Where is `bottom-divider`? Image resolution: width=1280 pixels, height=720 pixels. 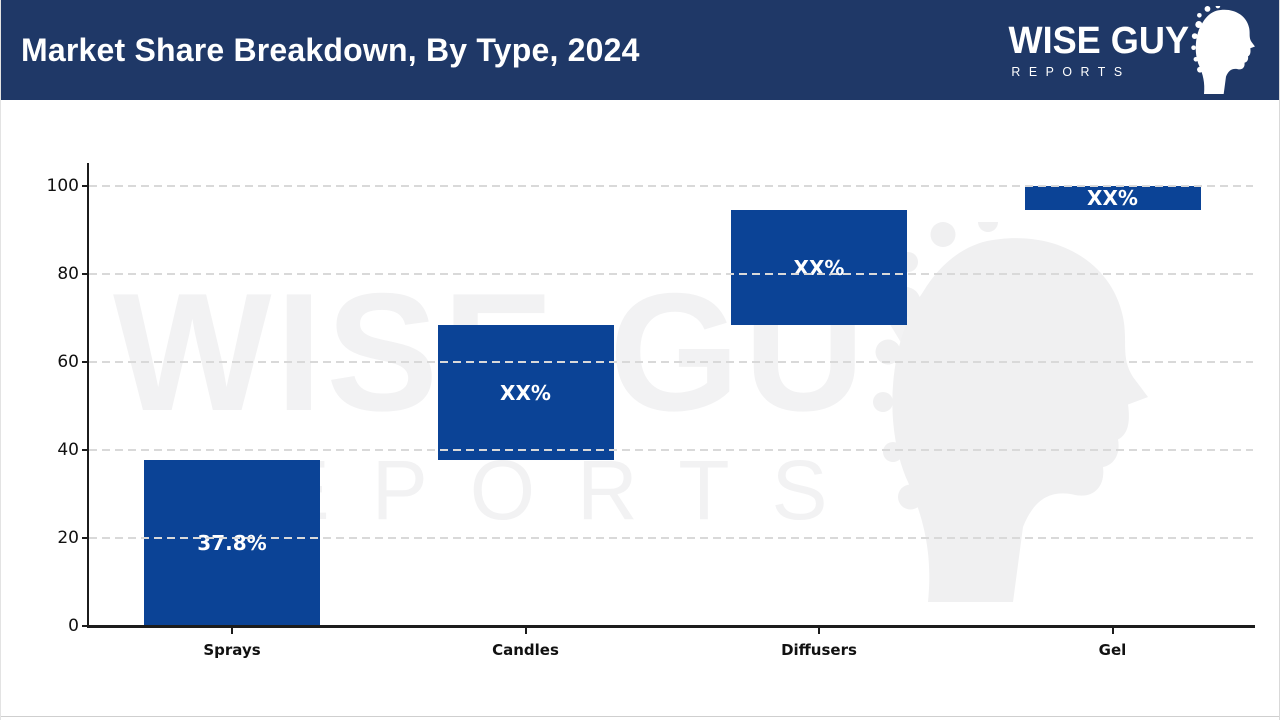
bottom-divider is located at coordinates (640, 716).